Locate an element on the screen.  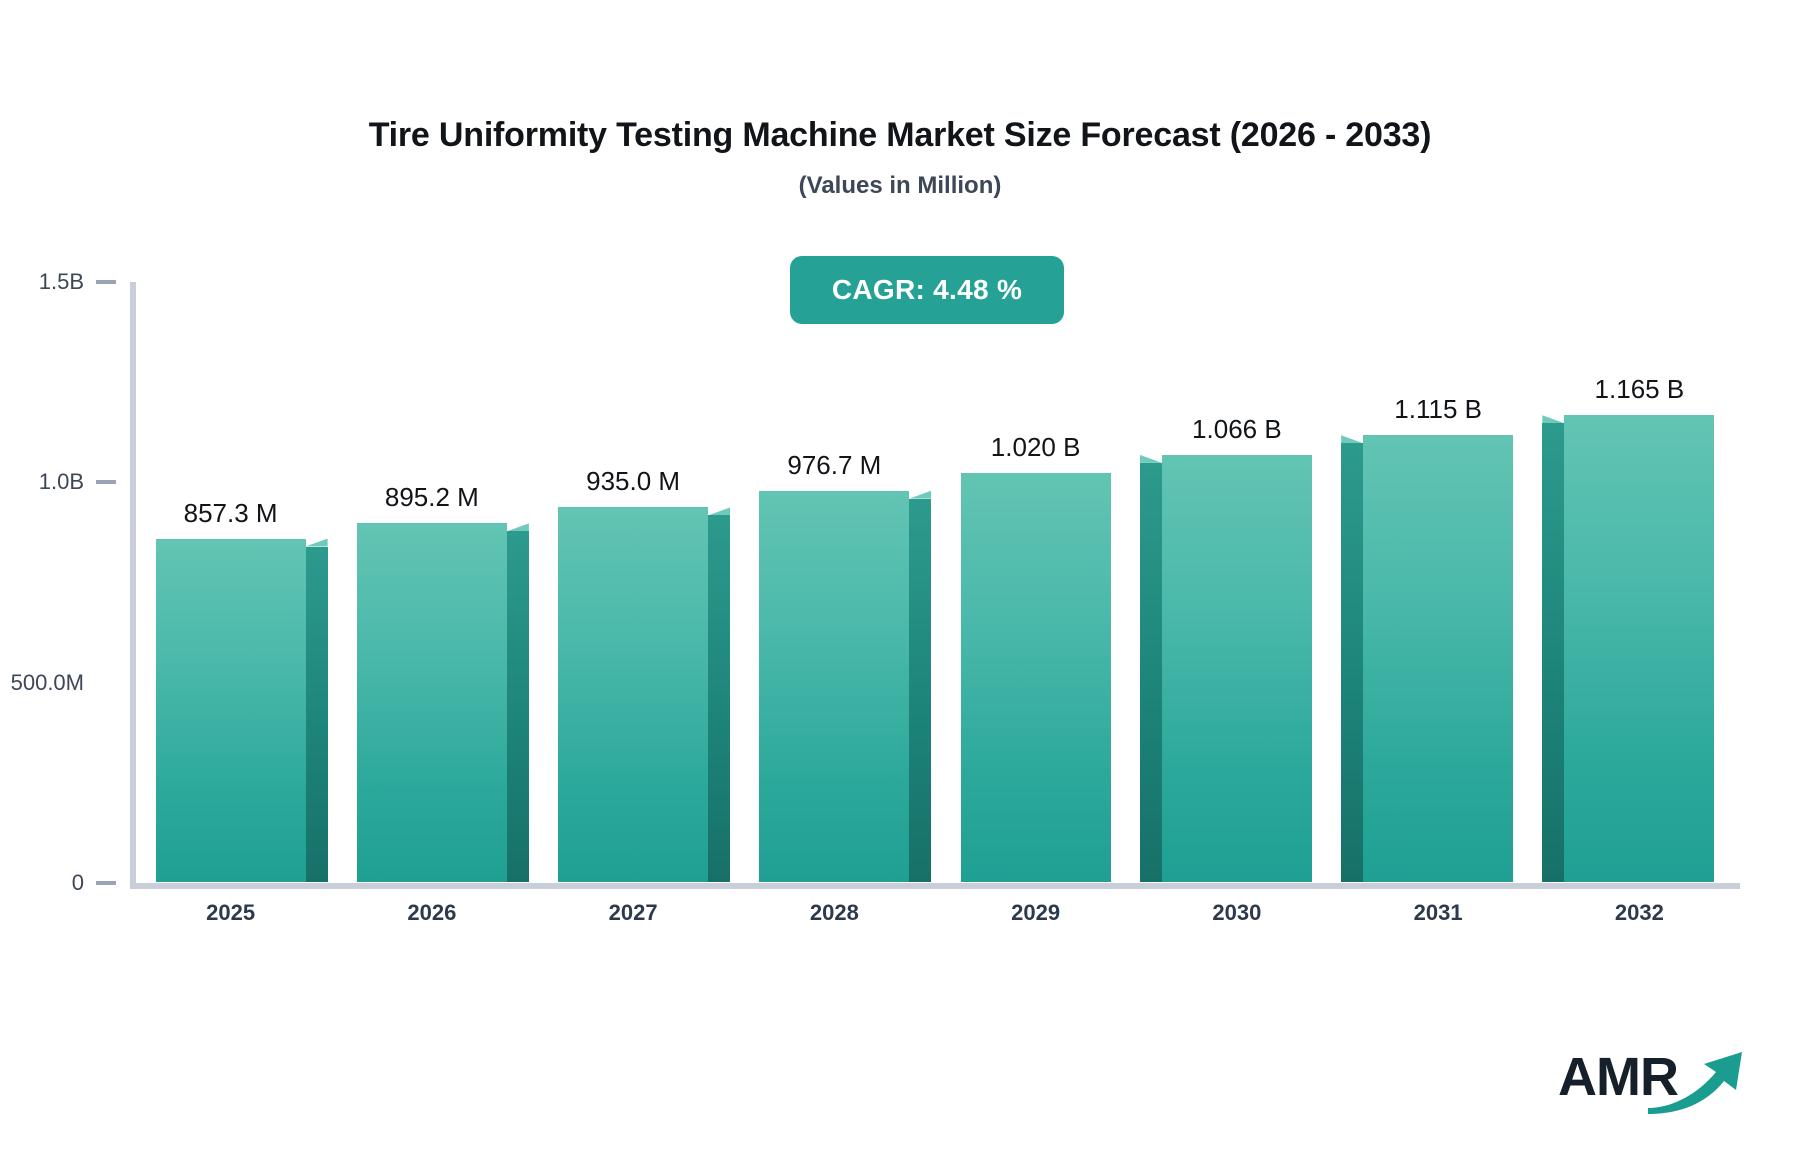
bar-2032 is located at coordinates (1628, 648).